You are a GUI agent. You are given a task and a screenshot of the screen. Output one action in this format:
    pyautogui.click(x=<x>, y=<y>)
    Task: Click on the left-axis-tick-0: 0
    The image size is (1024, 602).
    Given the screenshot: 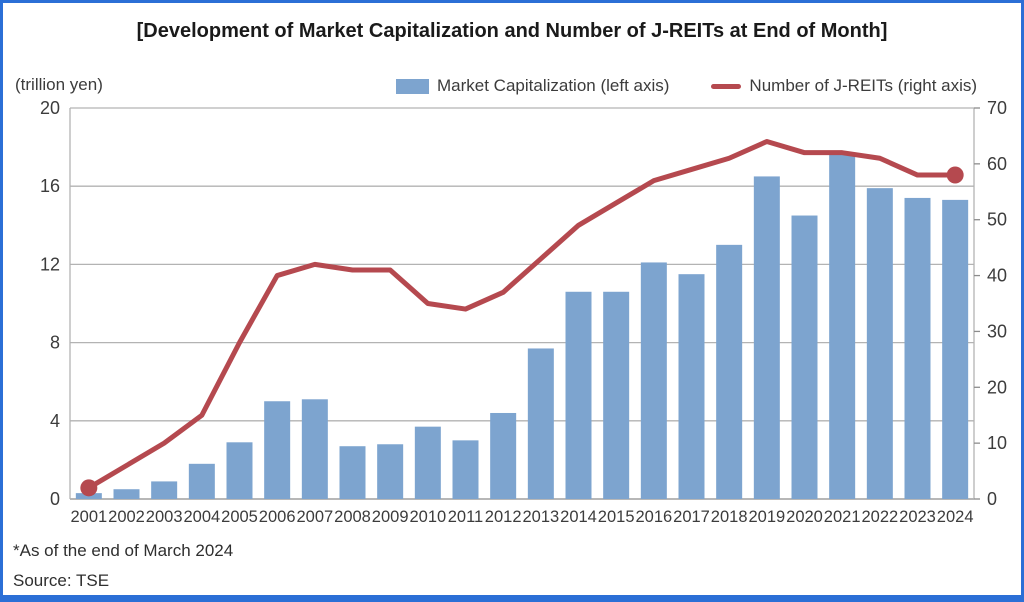 What is the action you would take?
    pyautogui.click(x=55, y=499)
    